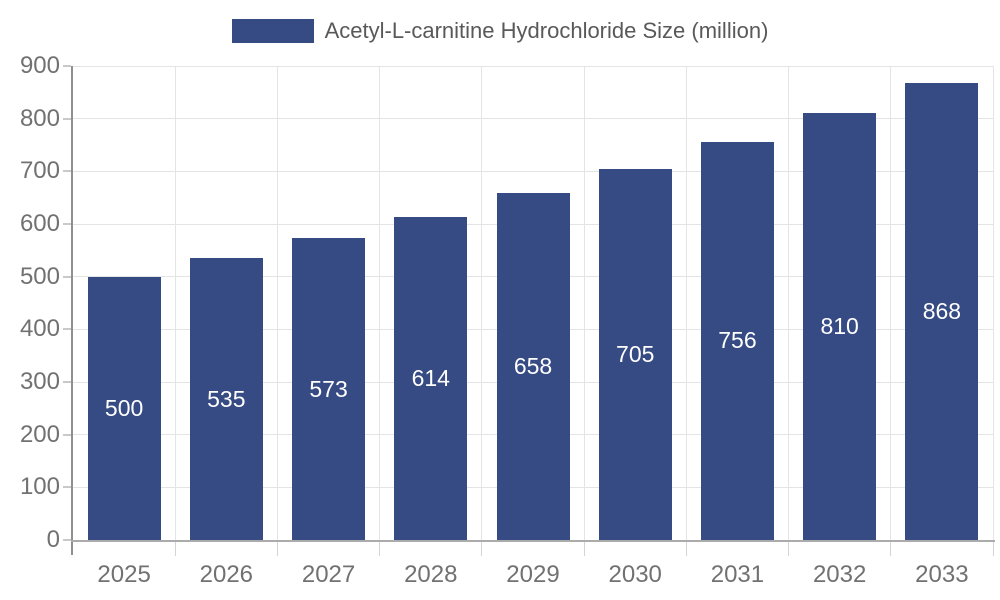 The image size is (1000, 600). Describe the element at coordinates (737, 574) in the screenshot. I see `x-axis-label-2031: 2031` at that location.